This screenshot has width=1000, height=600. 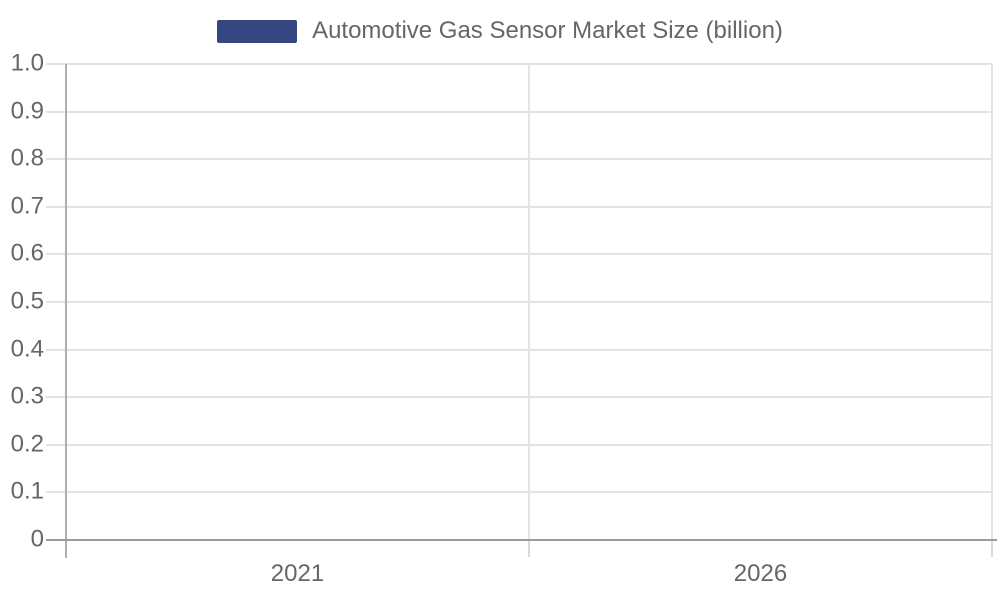 I want to click on y-axis-tick-label: 0.9, so click(x=27, y=111).